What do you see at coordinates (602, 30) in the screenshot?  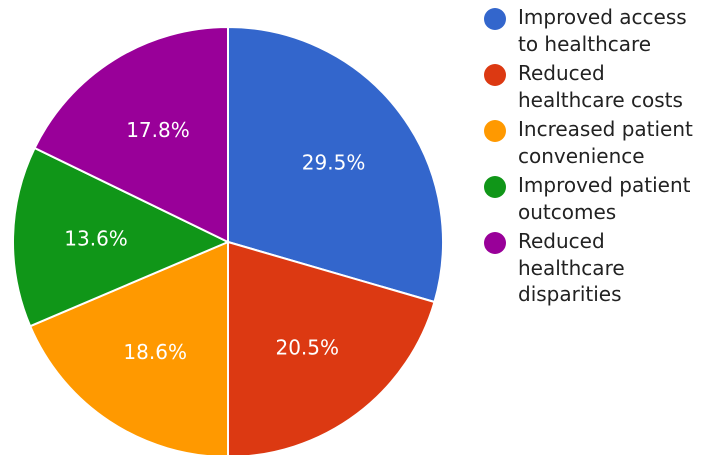 I see `legend-label-1: Improved access to healthcare` at bounding box center [602, 30].